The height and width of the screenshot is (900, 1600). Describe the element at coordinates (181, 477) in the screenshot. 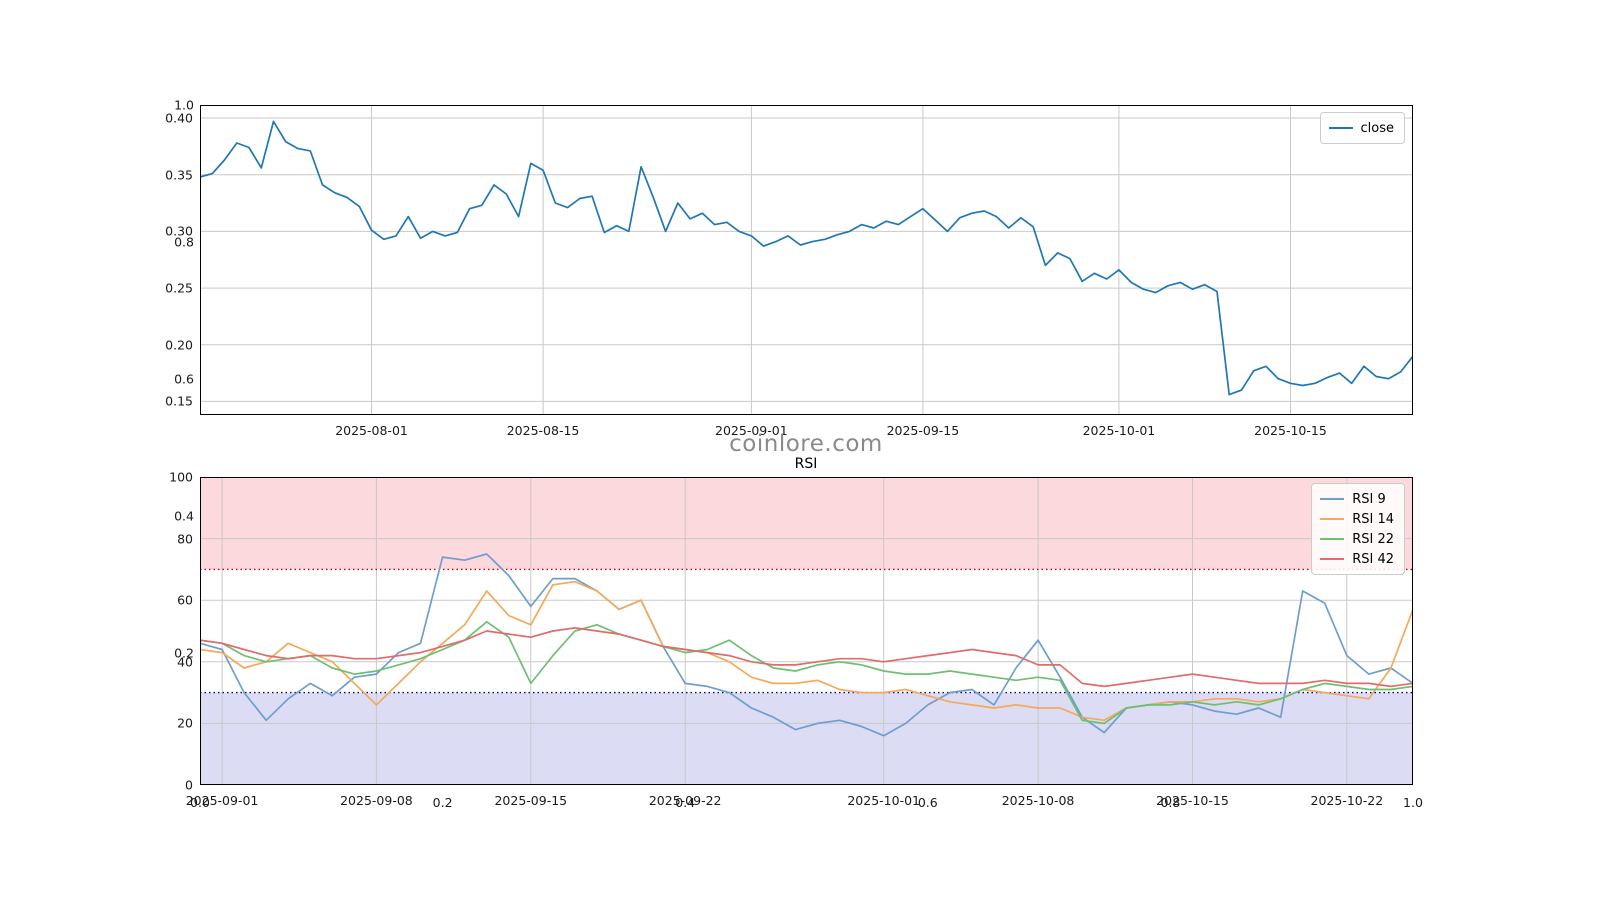

I see `y-tick-label: 100` at that location.